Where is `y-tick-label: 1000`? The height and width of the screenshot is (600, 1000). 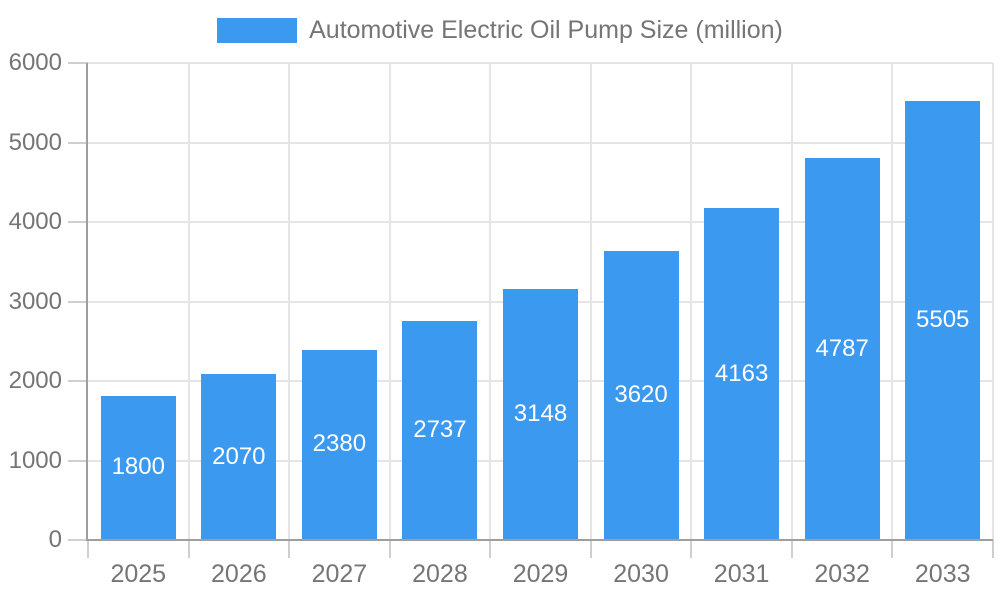
y-tick-label: 1000 is located at coordinates (35, 460).